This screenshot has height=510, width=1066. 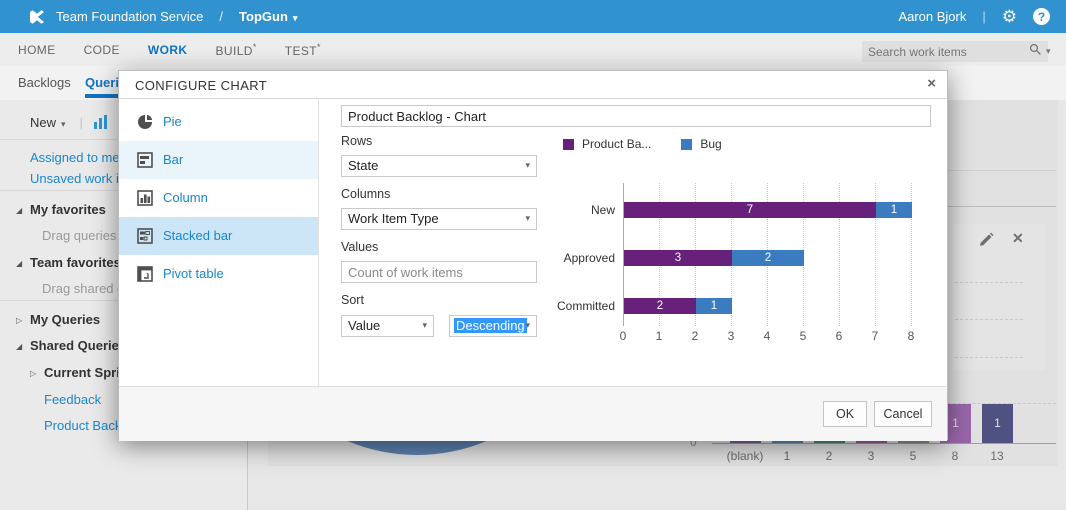 What do you see at coordinates (387, 326) in the screenshot?
I see `sort-field-select: Value ▾` at bounding box center [387, 326].